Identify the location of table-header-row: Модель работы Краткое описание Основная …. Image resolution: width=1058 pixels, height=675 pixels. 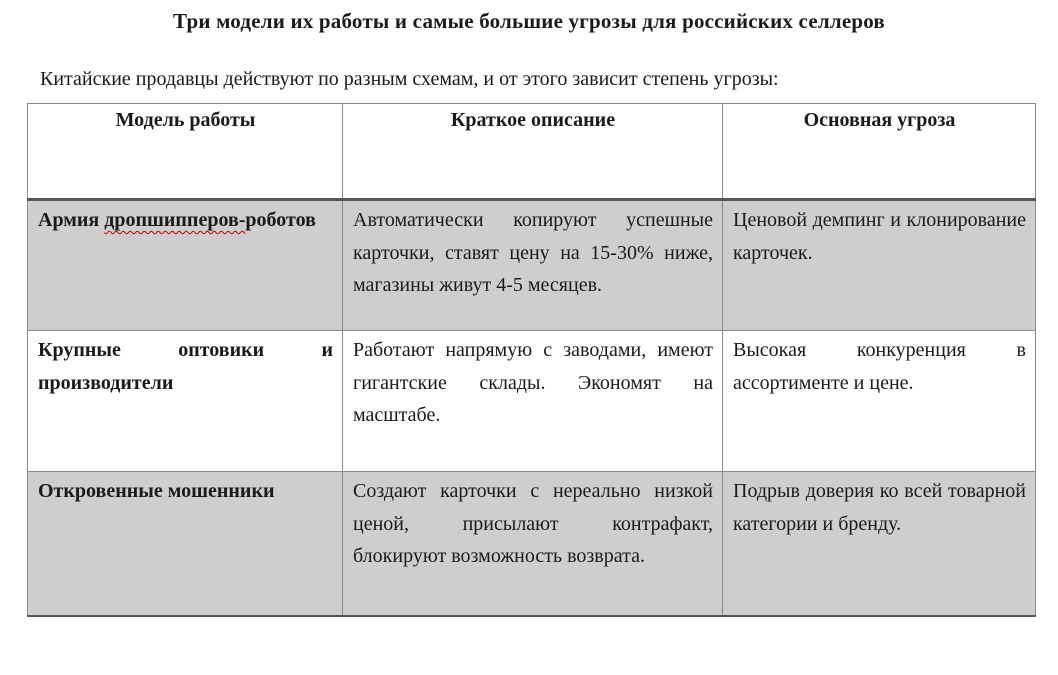
(531, 152).